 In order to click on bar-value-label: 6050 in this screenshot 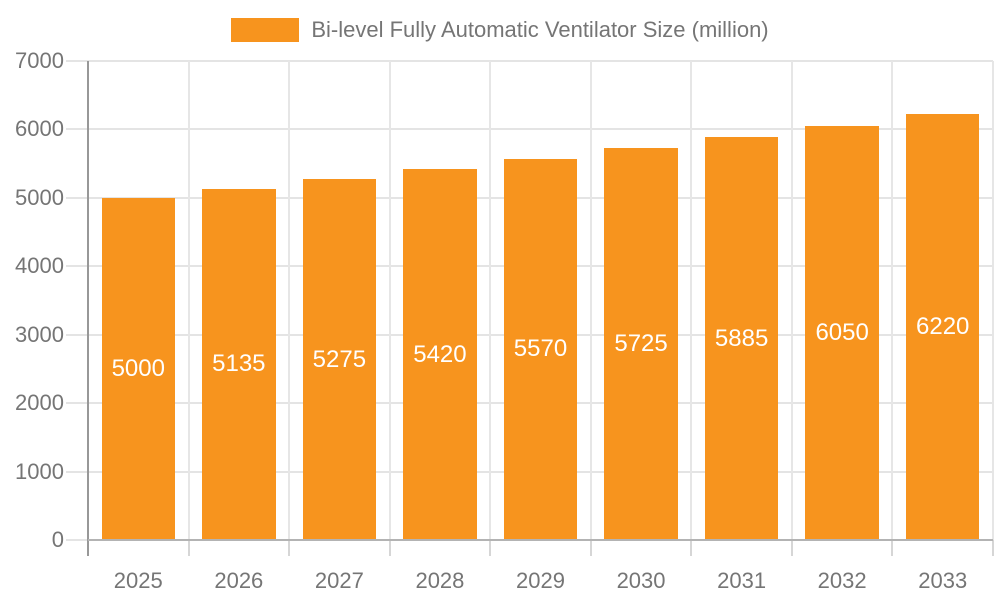, I will do `click(842, 332)`.